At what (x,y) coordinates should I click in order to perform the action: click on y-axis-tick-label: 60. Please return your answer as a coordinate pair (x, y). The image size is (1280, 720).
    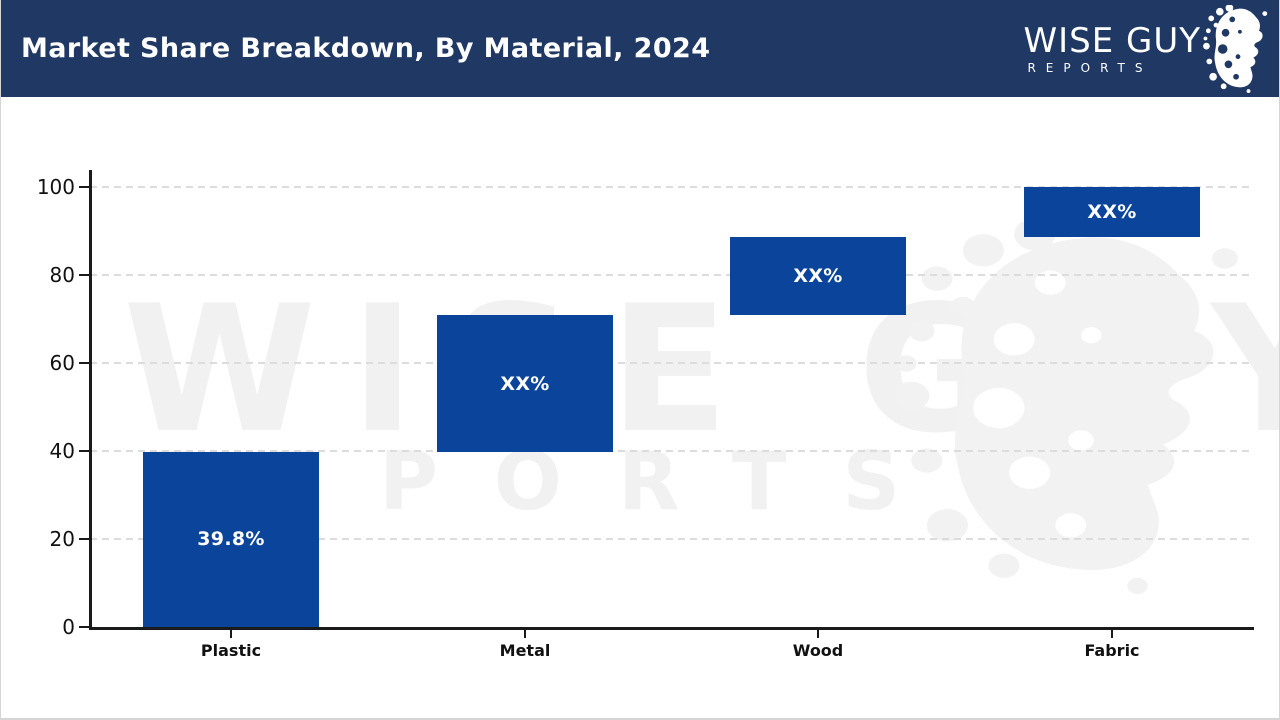
    Looking at the image, I should click on (62, 363).